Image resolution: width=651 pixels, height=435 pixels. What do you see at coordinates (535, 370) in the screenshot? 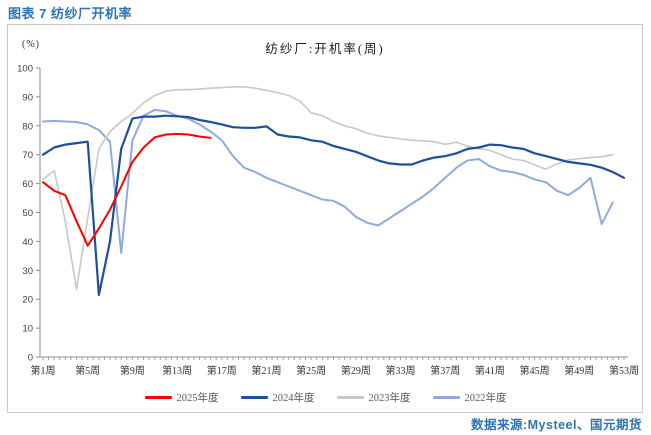
I see `x-tick-label: 第45周` at bounding box center [535, 370].